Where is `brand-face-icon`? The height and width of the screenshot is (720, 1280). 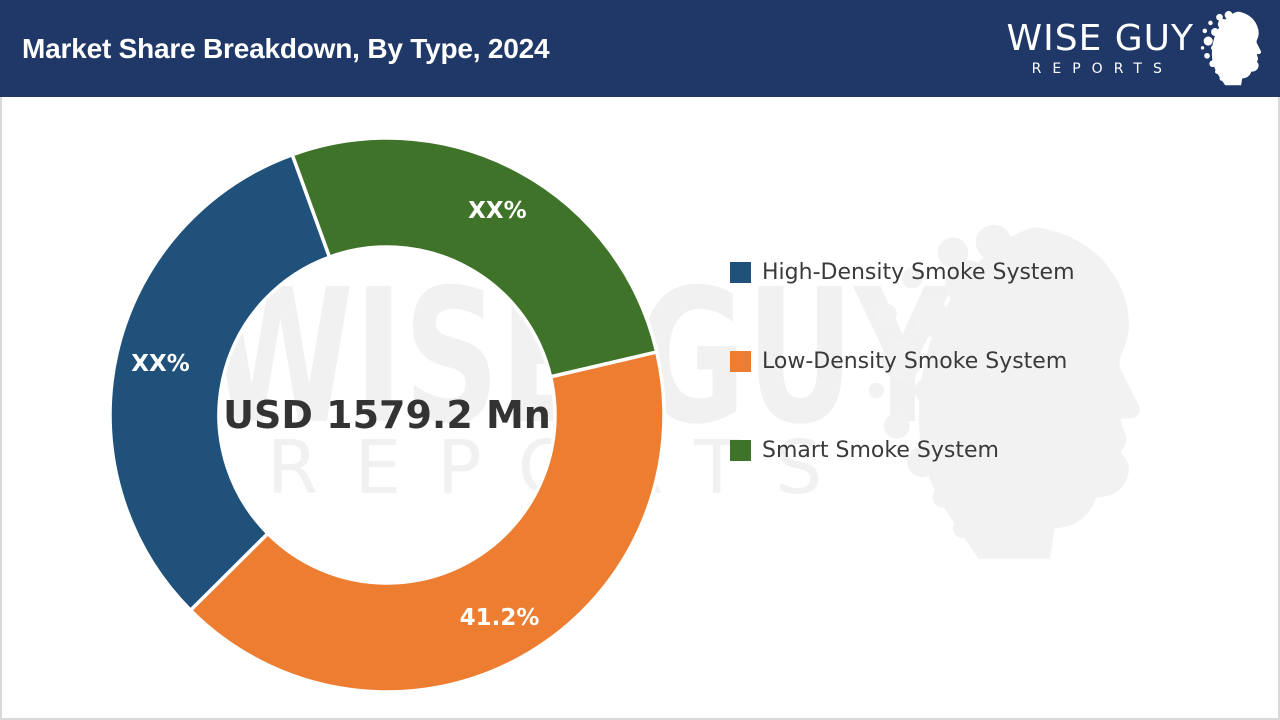
brand-face-icon is located at coordinates (1231, 47).